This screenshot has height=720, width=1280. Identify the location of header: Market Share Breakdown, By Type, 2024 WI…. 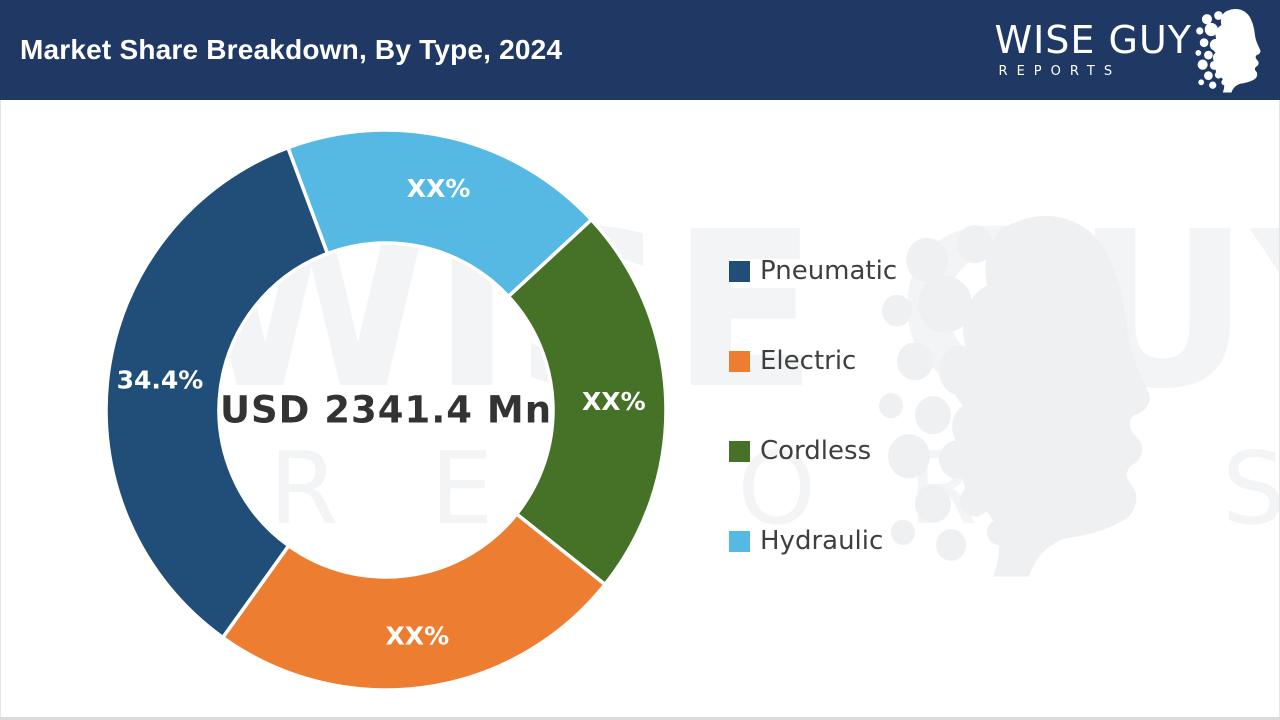
(640, 50).